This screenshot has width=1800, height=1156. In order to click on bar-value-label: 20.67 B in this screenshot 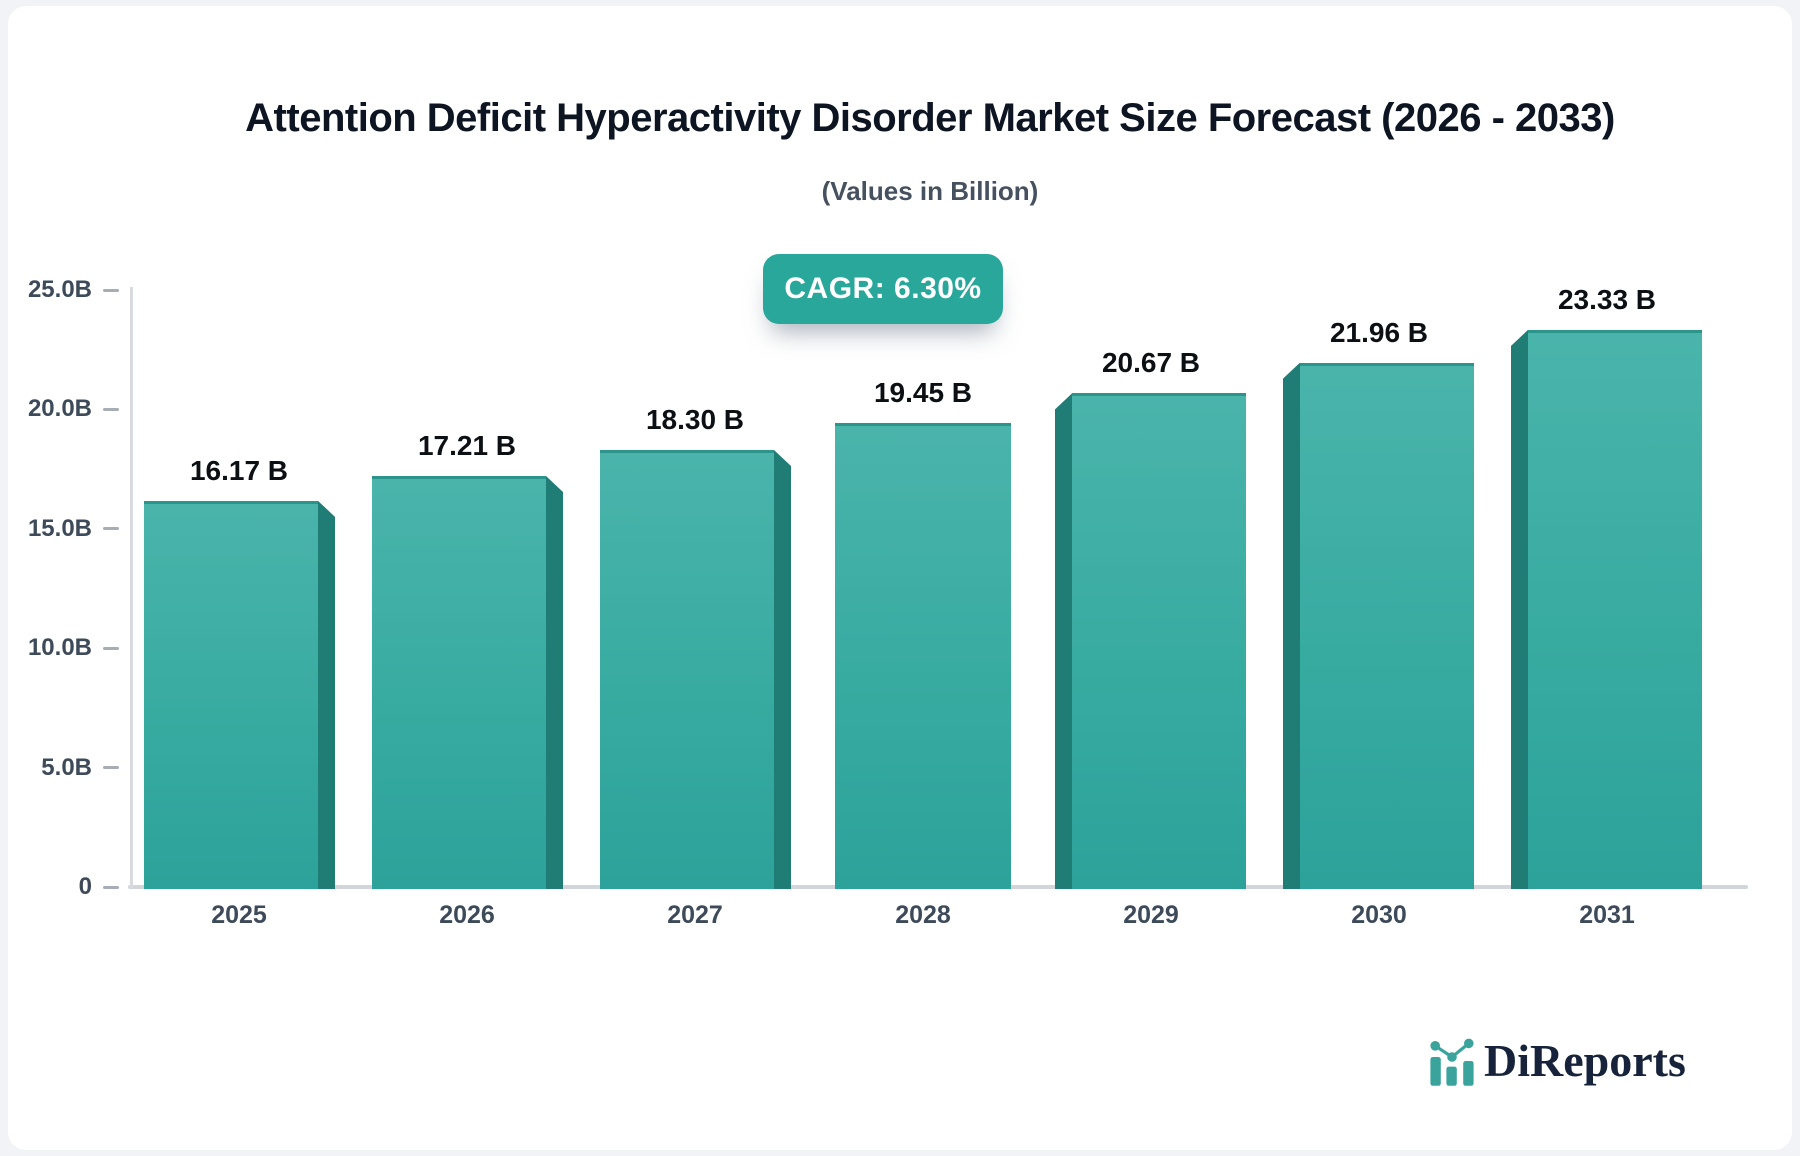, I will do `click(1151, 363)`.